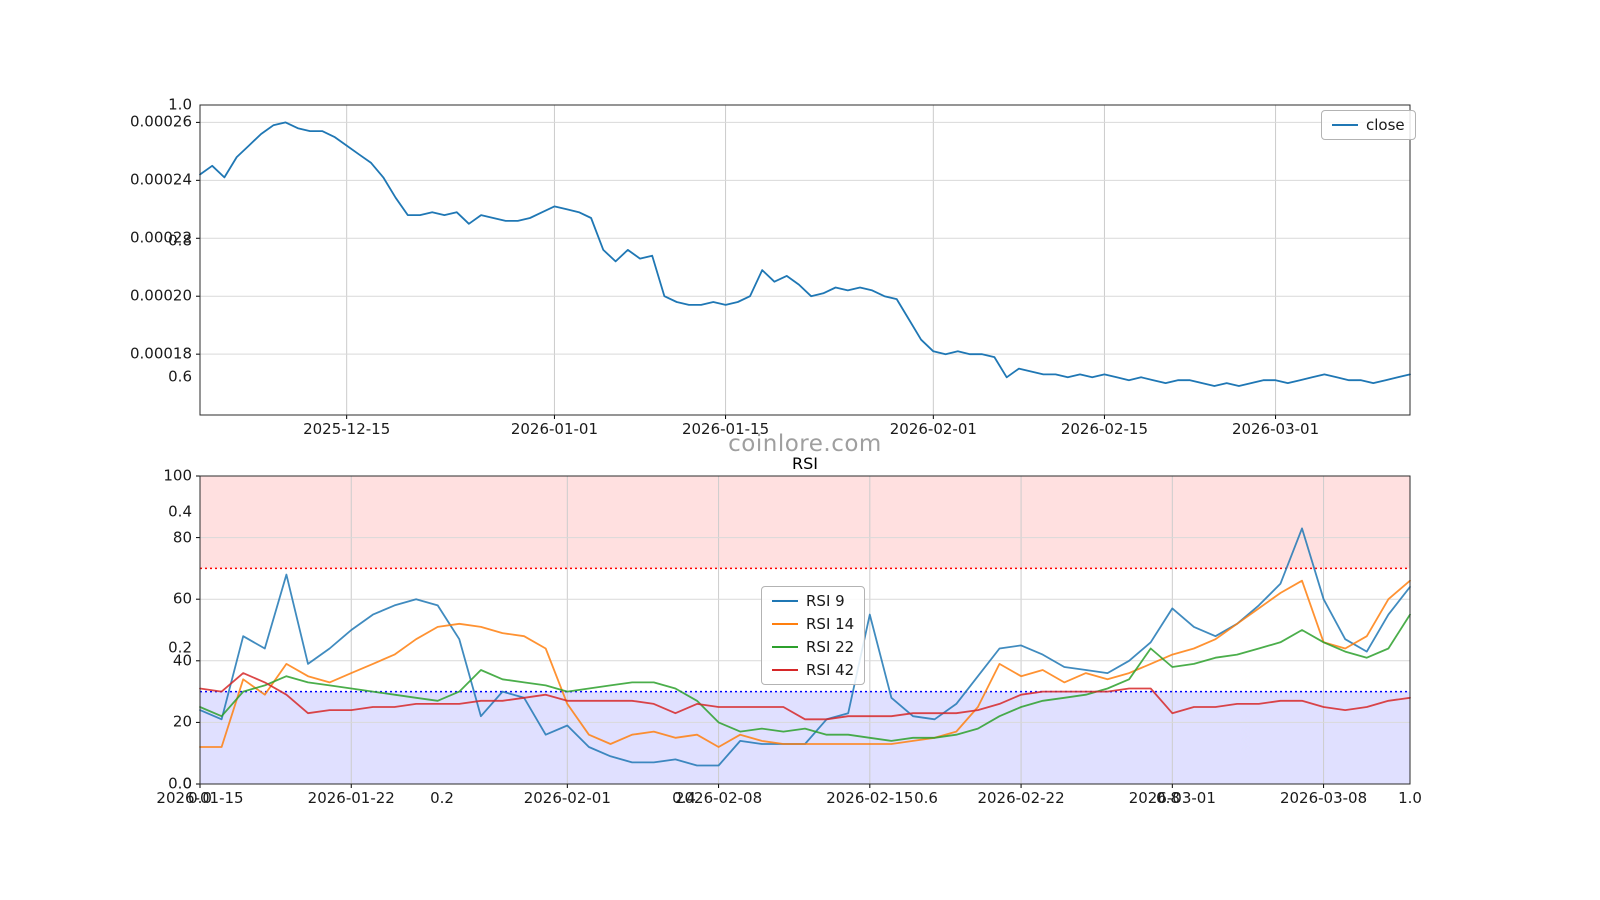 The image size is (1600, 900). What do you see at coordinates (182, 598) in the screenshot?
I see `y-tick-label: 60` at bounding box center [182, 598].